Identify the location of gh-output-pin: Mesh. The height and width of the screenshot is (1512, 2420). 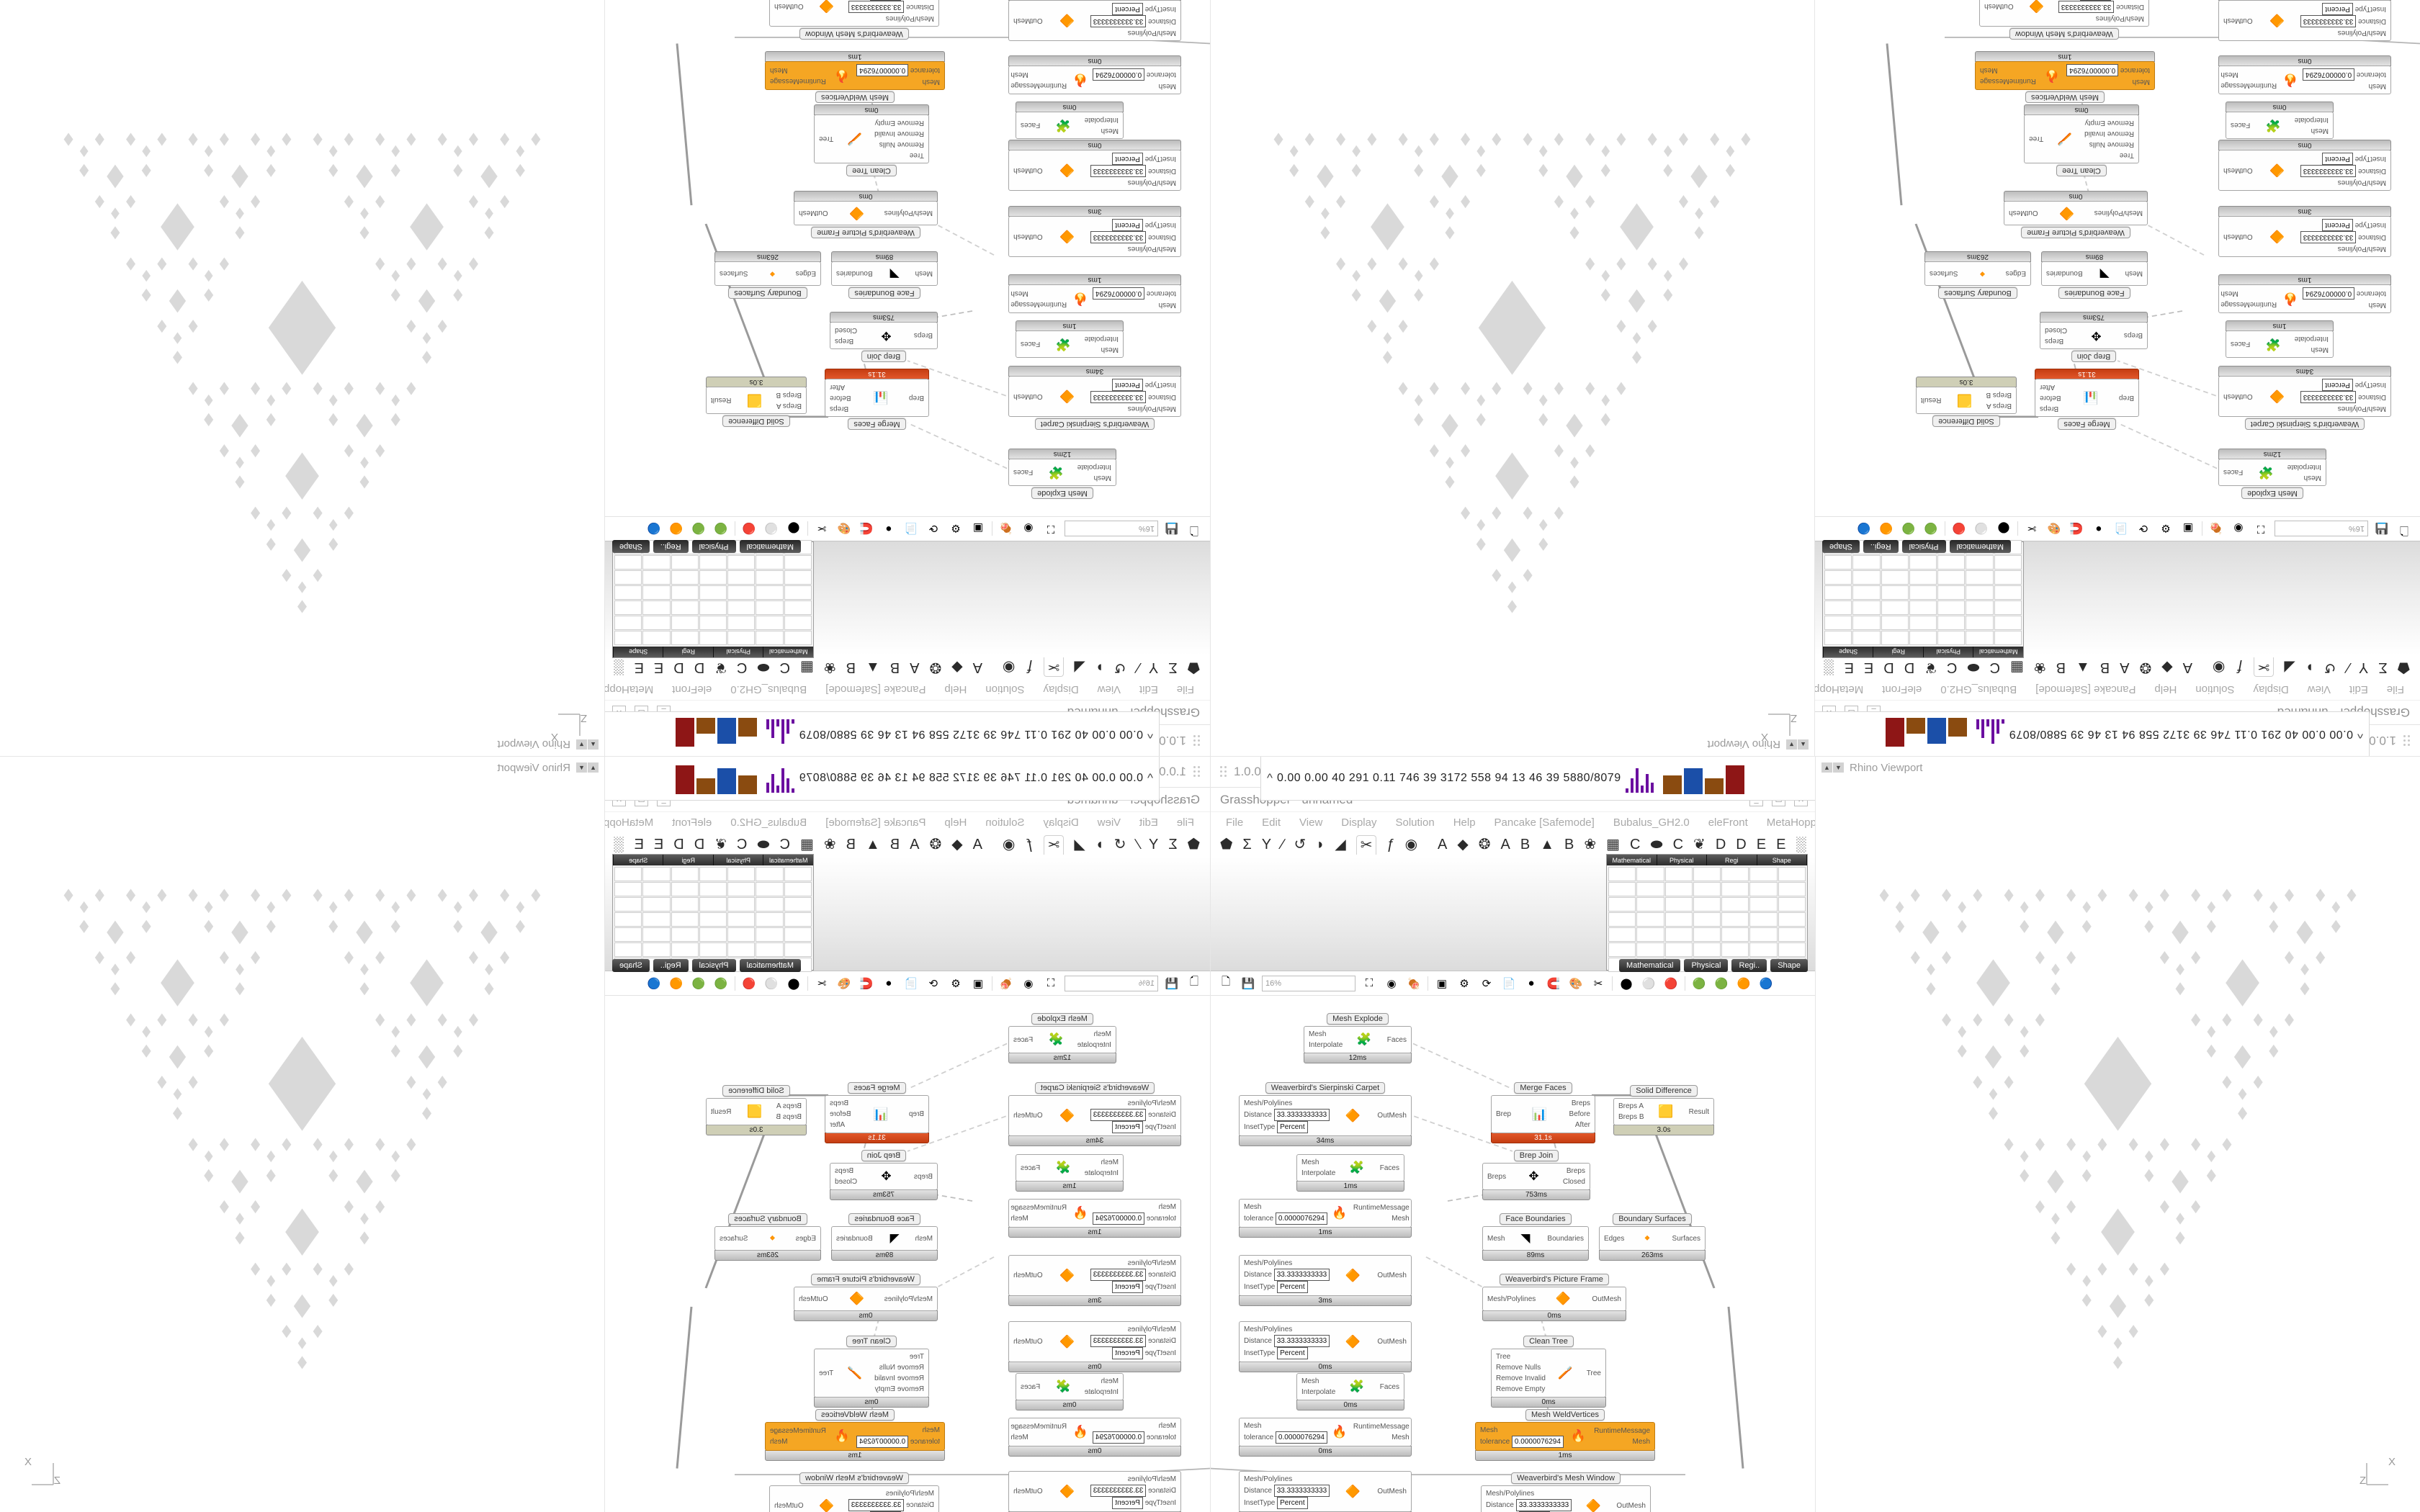
(1989, 70).